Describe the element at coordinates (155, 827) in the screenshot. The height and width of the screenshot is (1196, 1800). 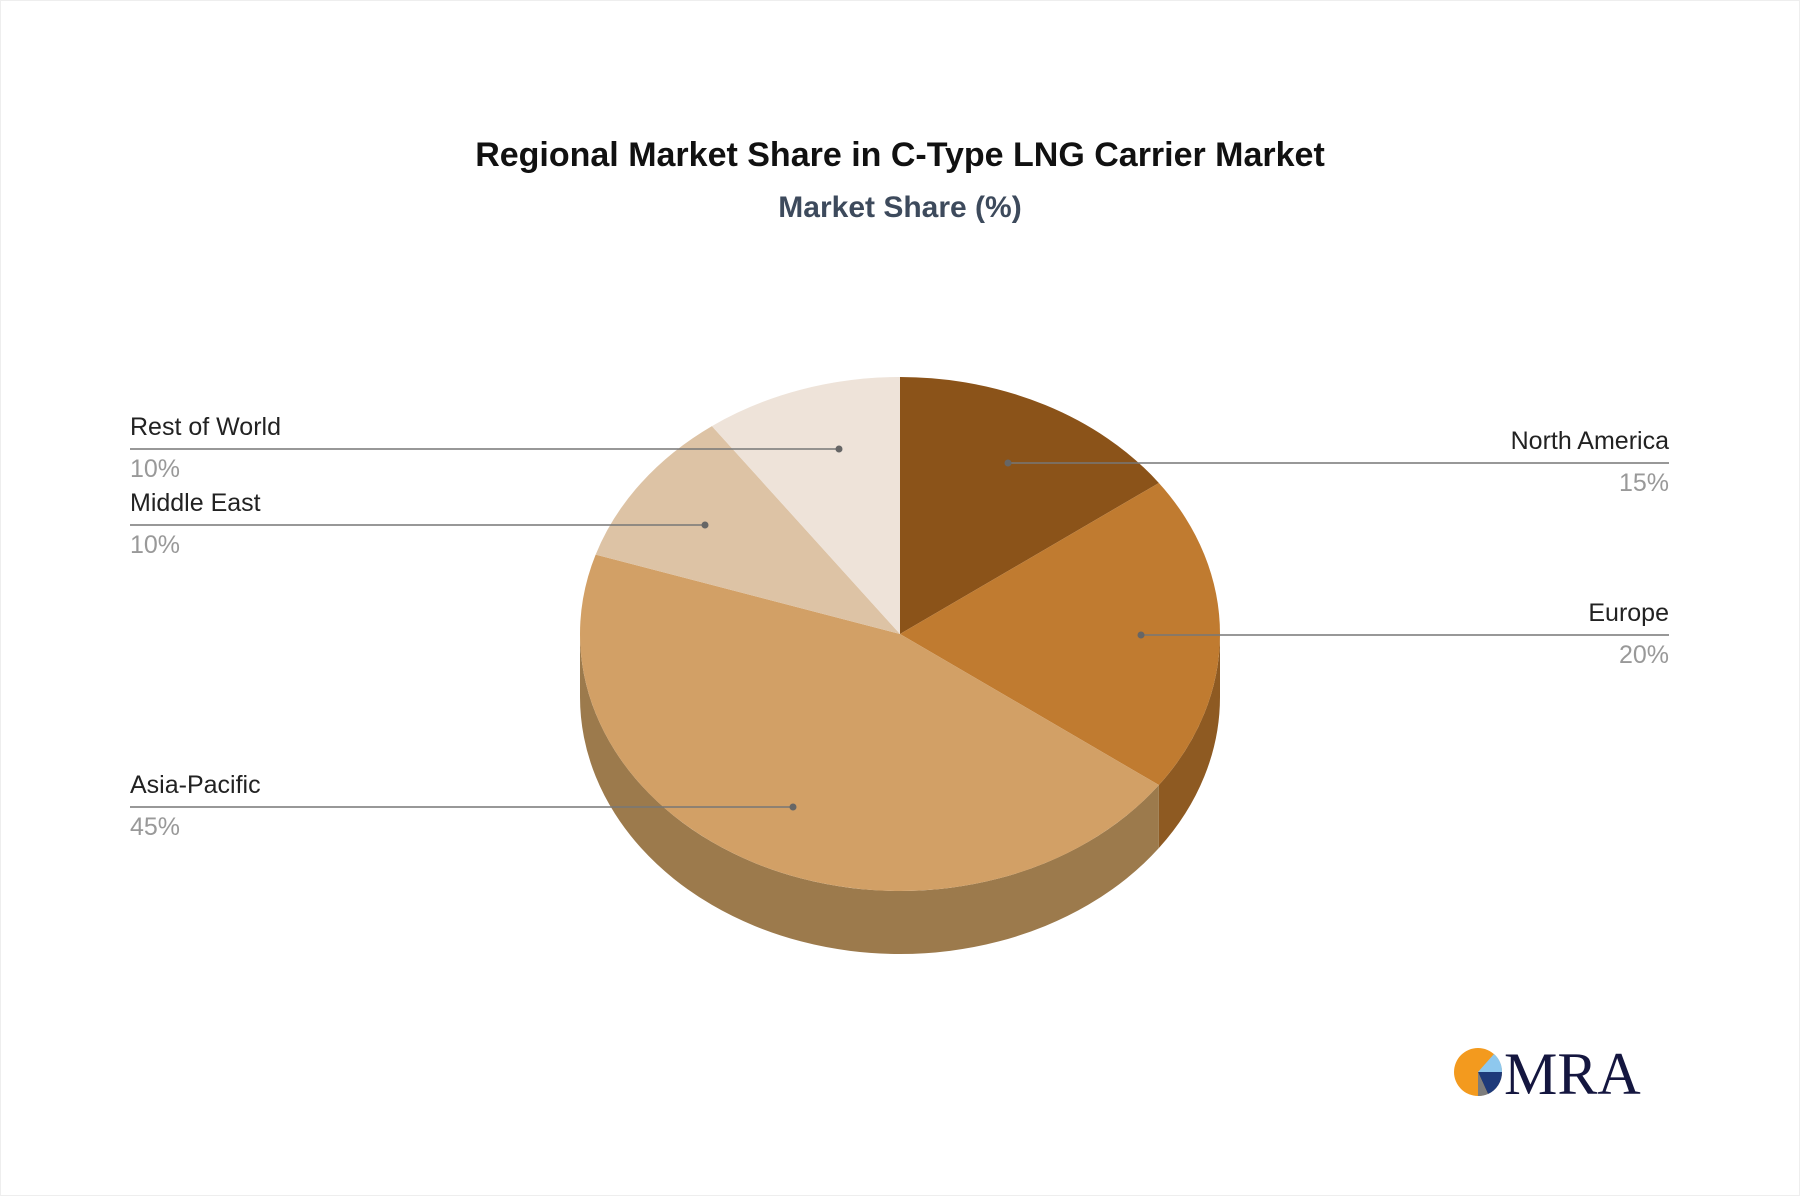
I see `slice-value-label: 45%` at that location.